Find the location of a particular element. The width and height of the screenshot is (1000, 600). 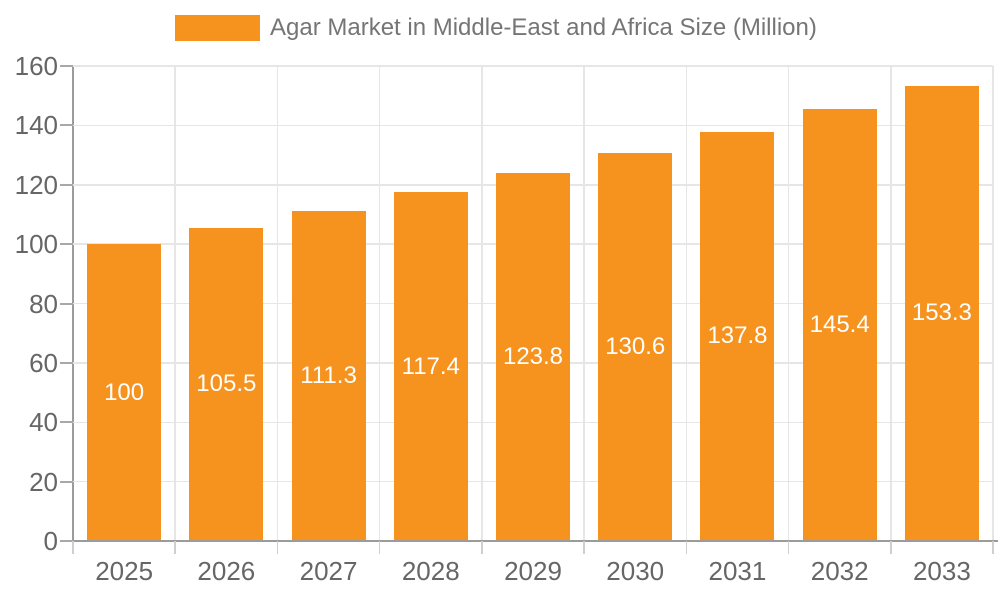

bar: 111.3 is located at coordinates (328, 375).